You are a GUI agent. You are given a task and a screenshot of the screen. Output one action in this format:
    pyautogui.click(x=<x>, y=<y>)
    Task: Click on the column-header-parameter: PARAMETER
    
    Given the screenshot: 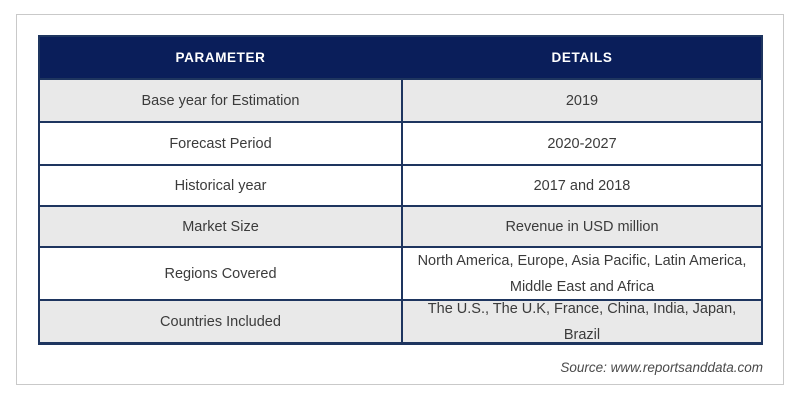 What is the action you would take?
    pyautogui.click(x=220, y=57)
    